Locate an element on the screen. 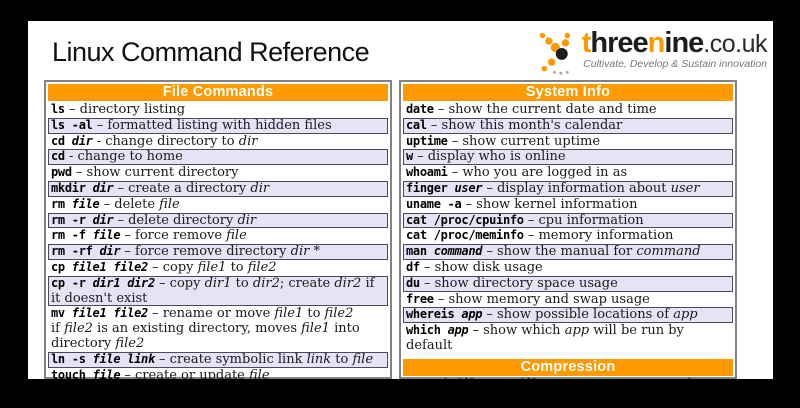  command-text: whoami is located at coordinates (427, 172).